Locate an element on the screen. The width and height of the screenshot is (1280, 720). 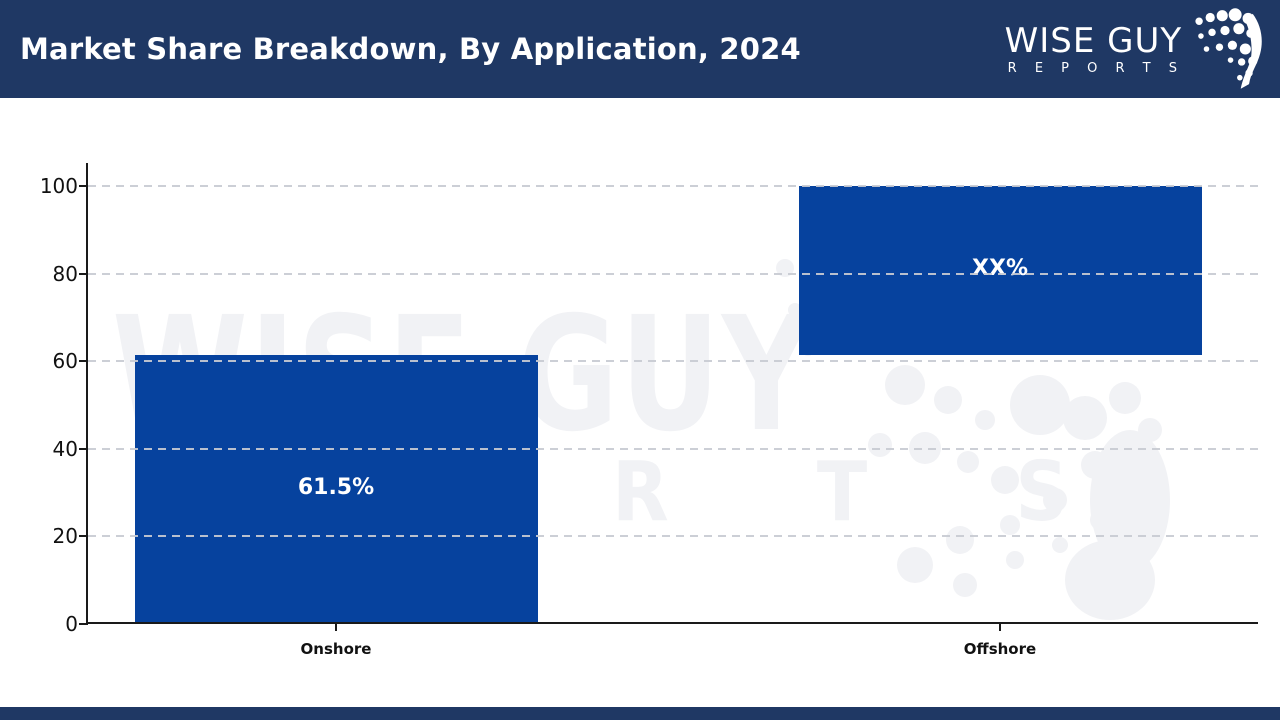
y-axis-spine is located at coordinates (87, 394).